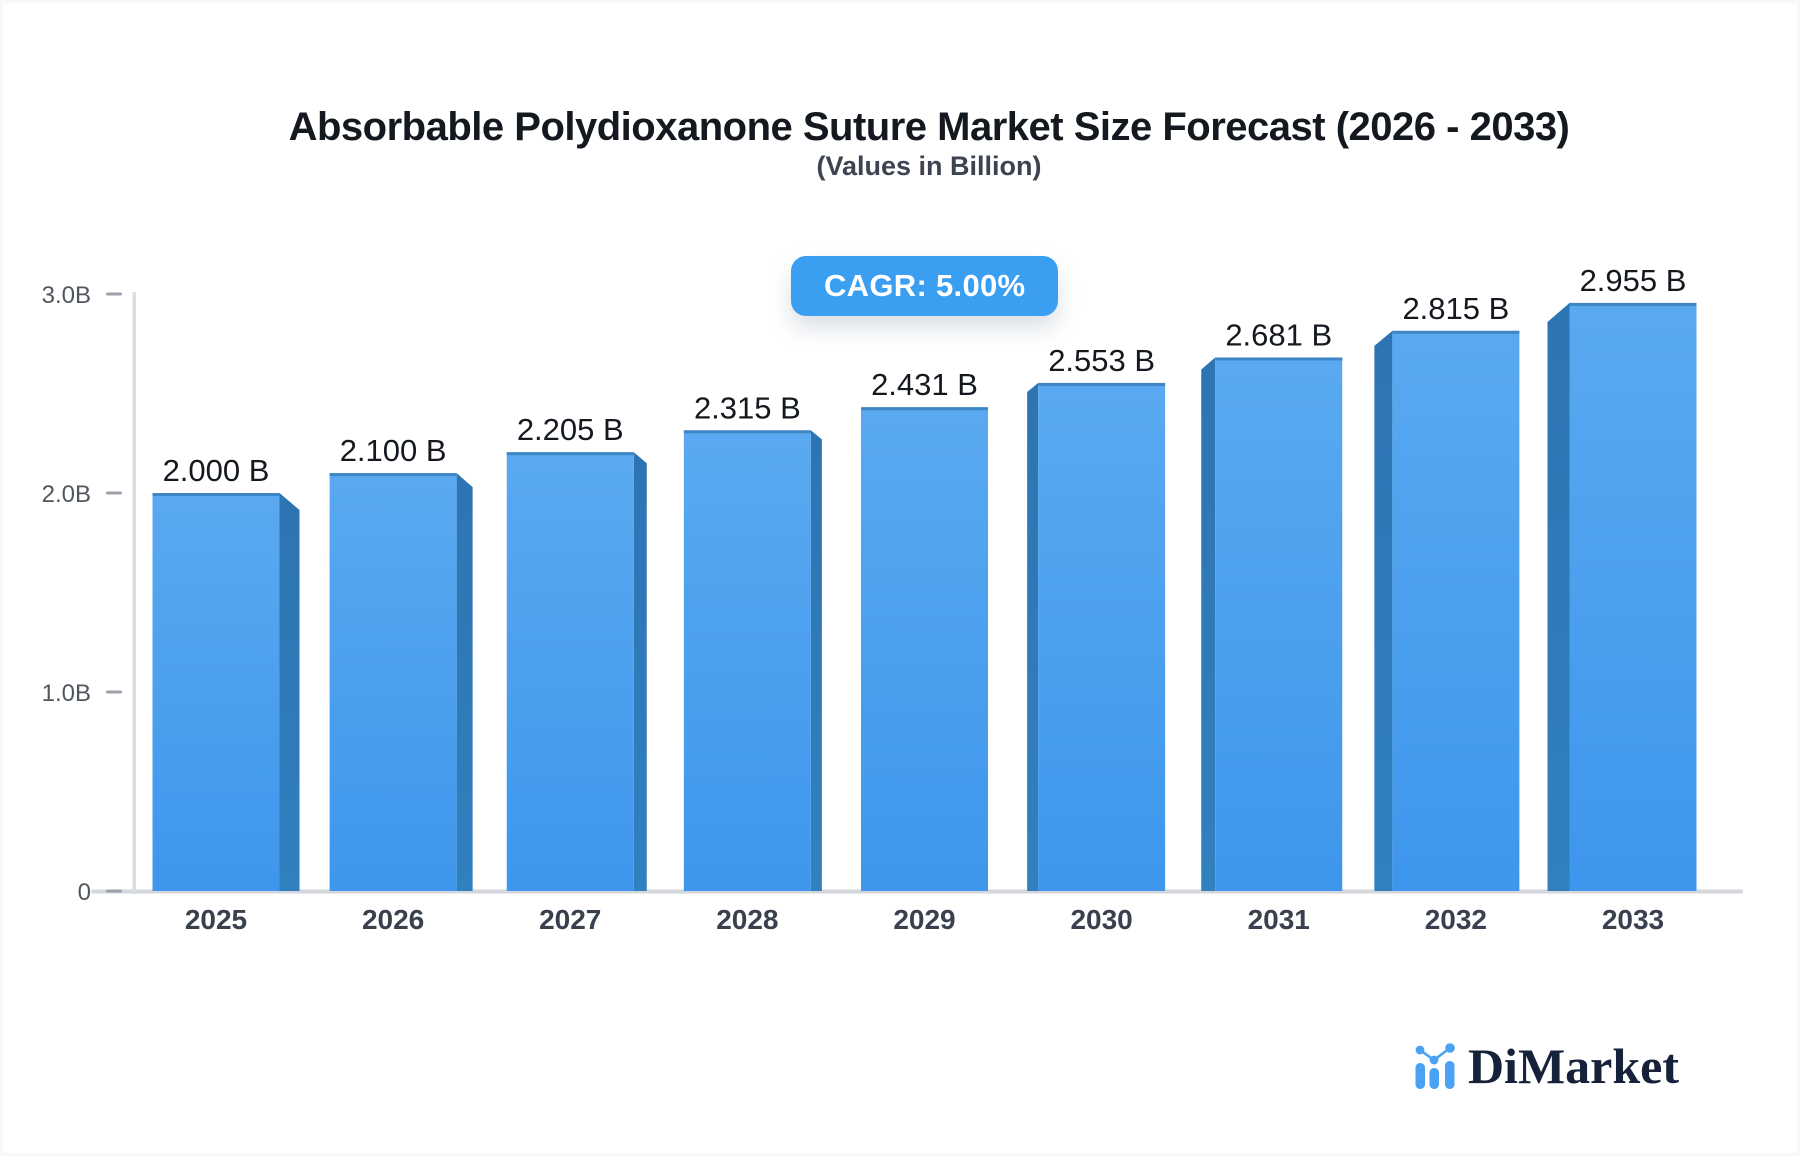 Image resolution: width=1800 pixels, height=1156 pixels. What do you see at coordinates (1633, 919) in the screenshot?
I see `x-tick-label: 2033` at bounding box center [1633, 919].